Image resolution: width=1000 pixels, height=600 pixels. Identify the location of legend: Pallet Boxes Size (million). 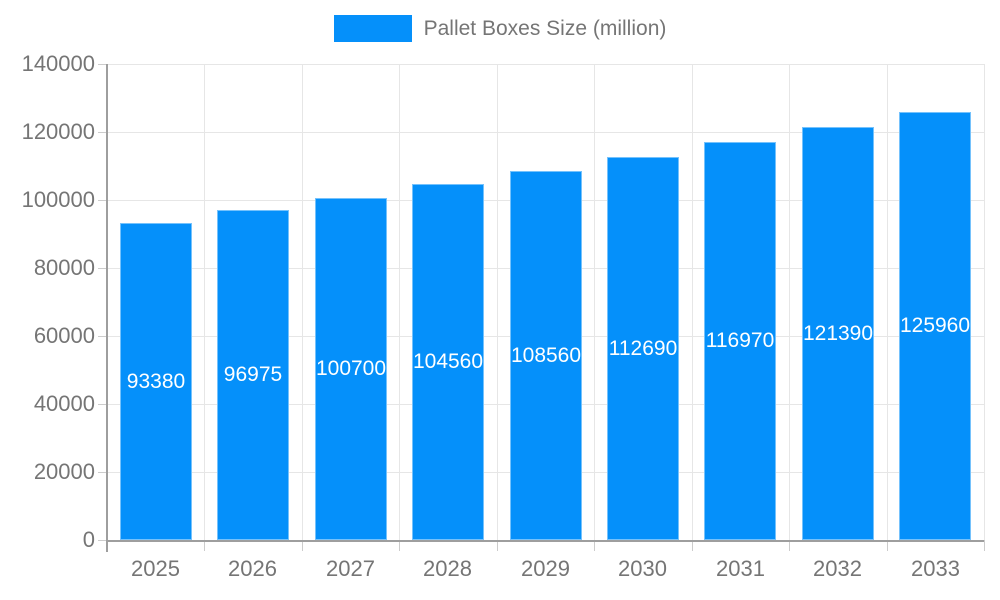
(500, 28).